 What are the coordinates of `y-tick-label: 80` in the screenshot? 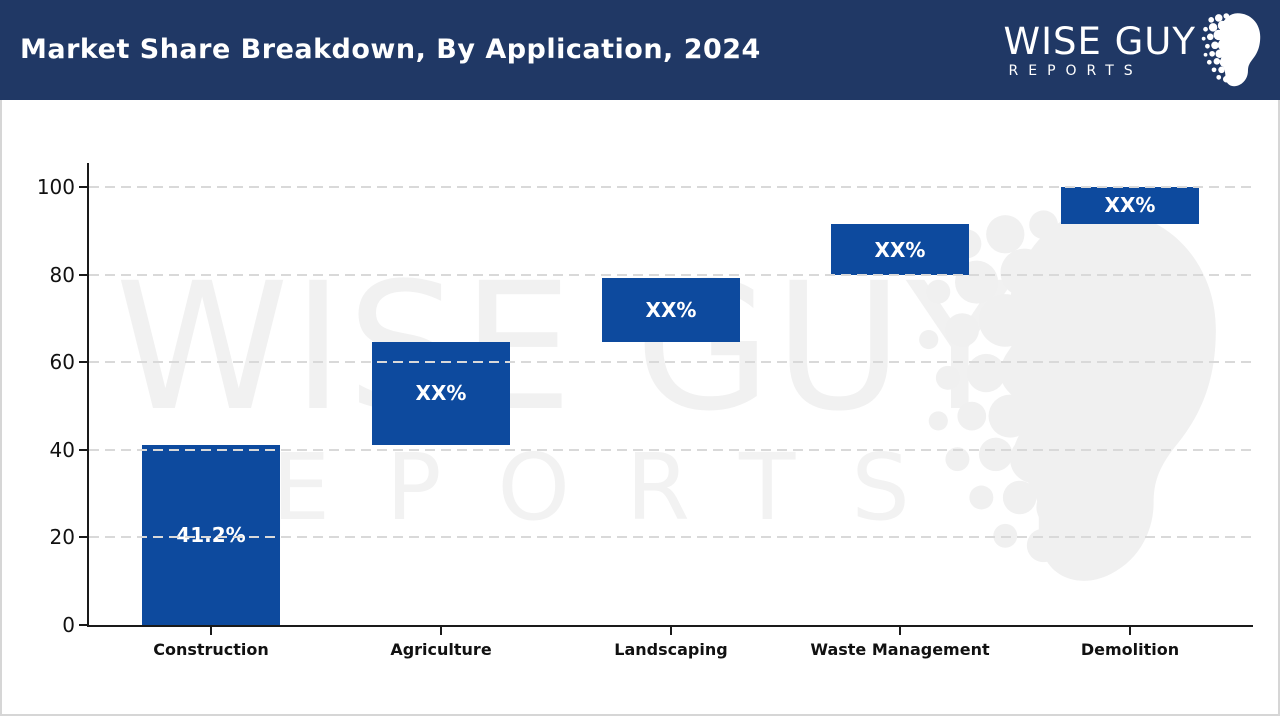 It's located at (62, 274).